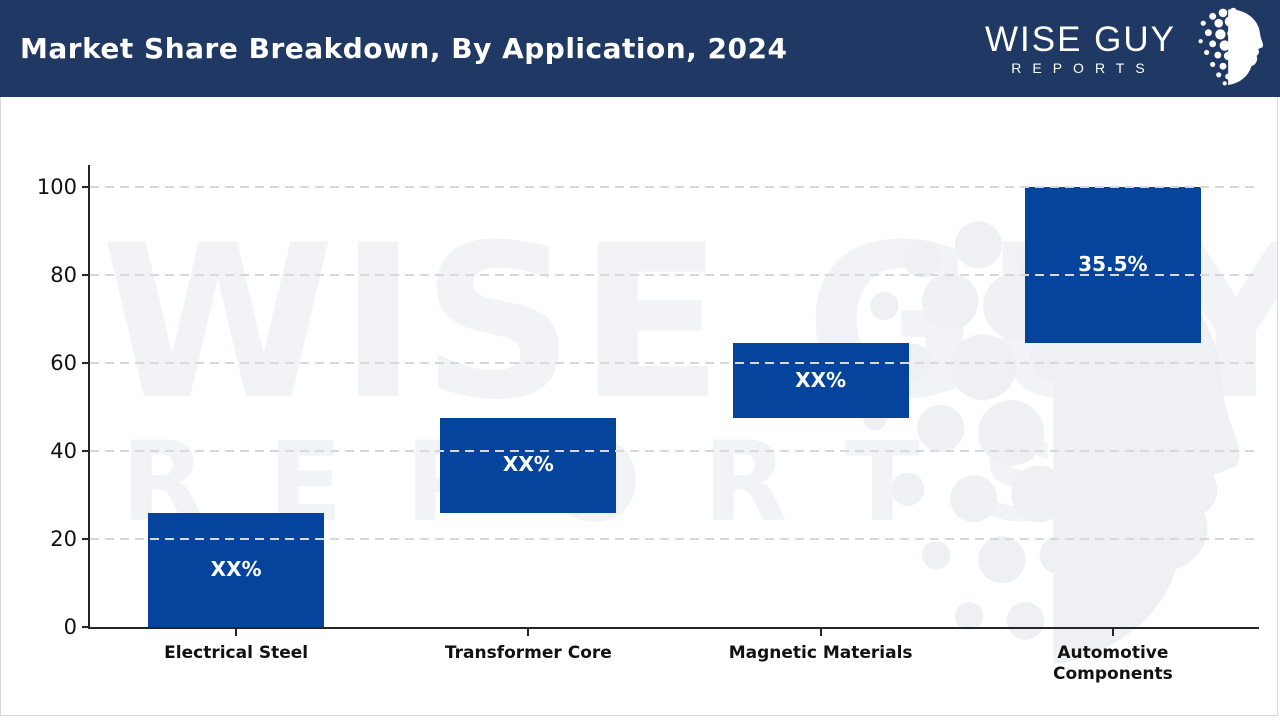 Image resolution: width=1280 pixels, height=720 pixels. I want to click on x-tick-automotive-components, so click(1112, 632).